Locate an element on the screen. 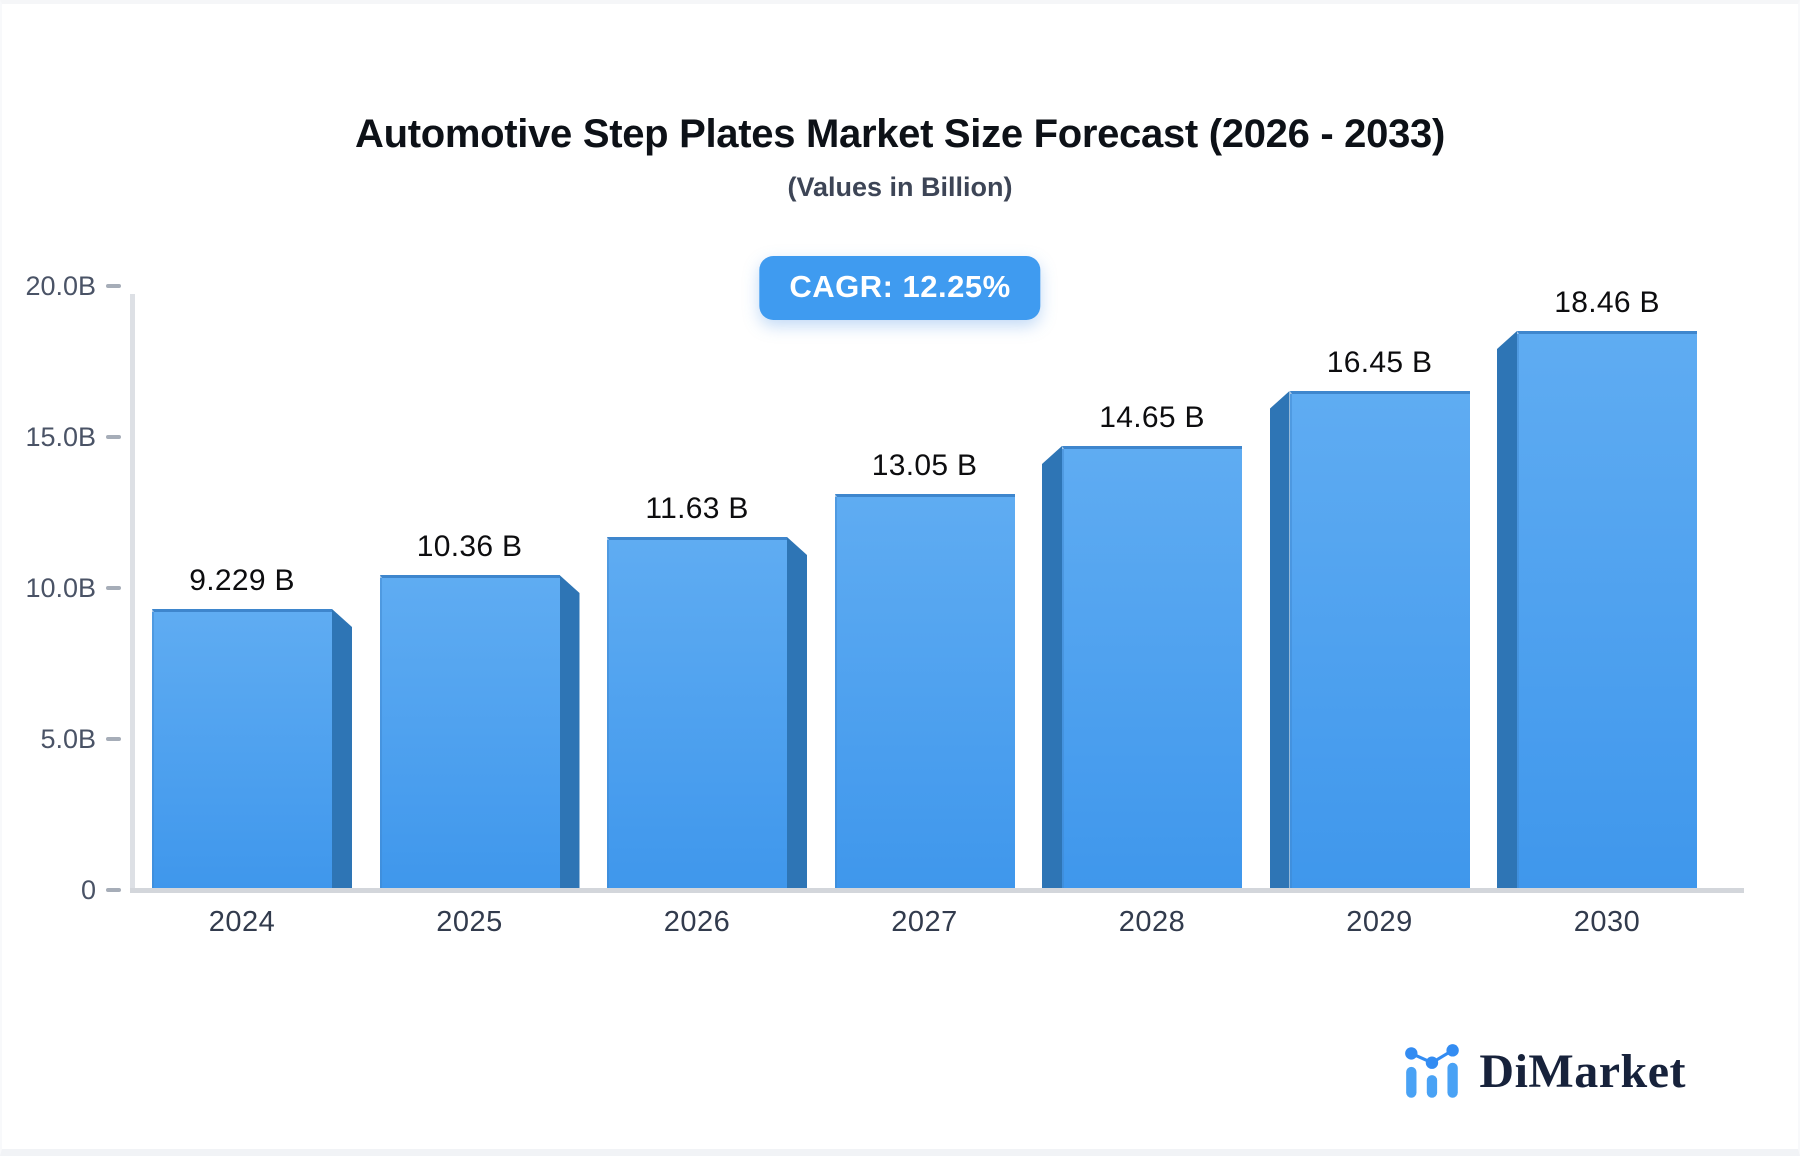 This screenshot has width=1800, height=1156. x-axis-label: 2028 is located at coordinates (1152, 922).